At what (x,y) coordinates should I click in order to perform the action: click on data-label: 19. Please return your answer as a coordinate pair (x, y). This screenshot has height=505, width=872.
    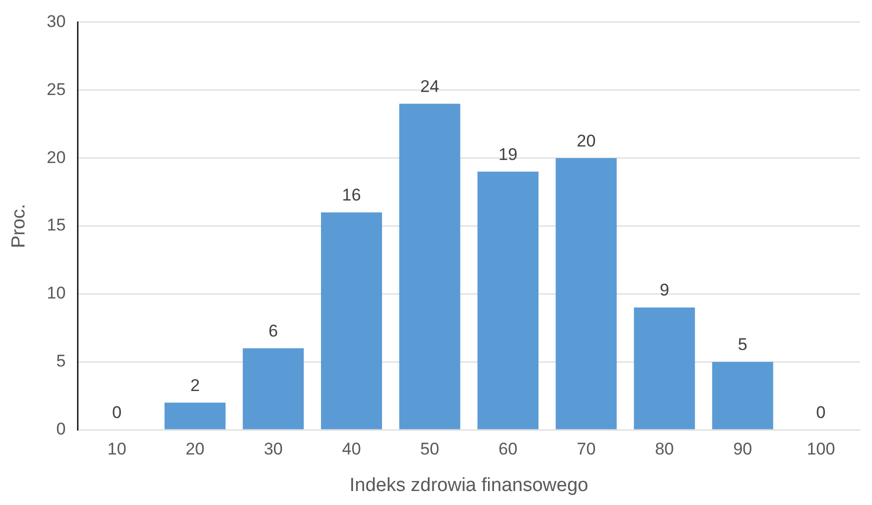
    Looking at the image, I should click on (508, 154).